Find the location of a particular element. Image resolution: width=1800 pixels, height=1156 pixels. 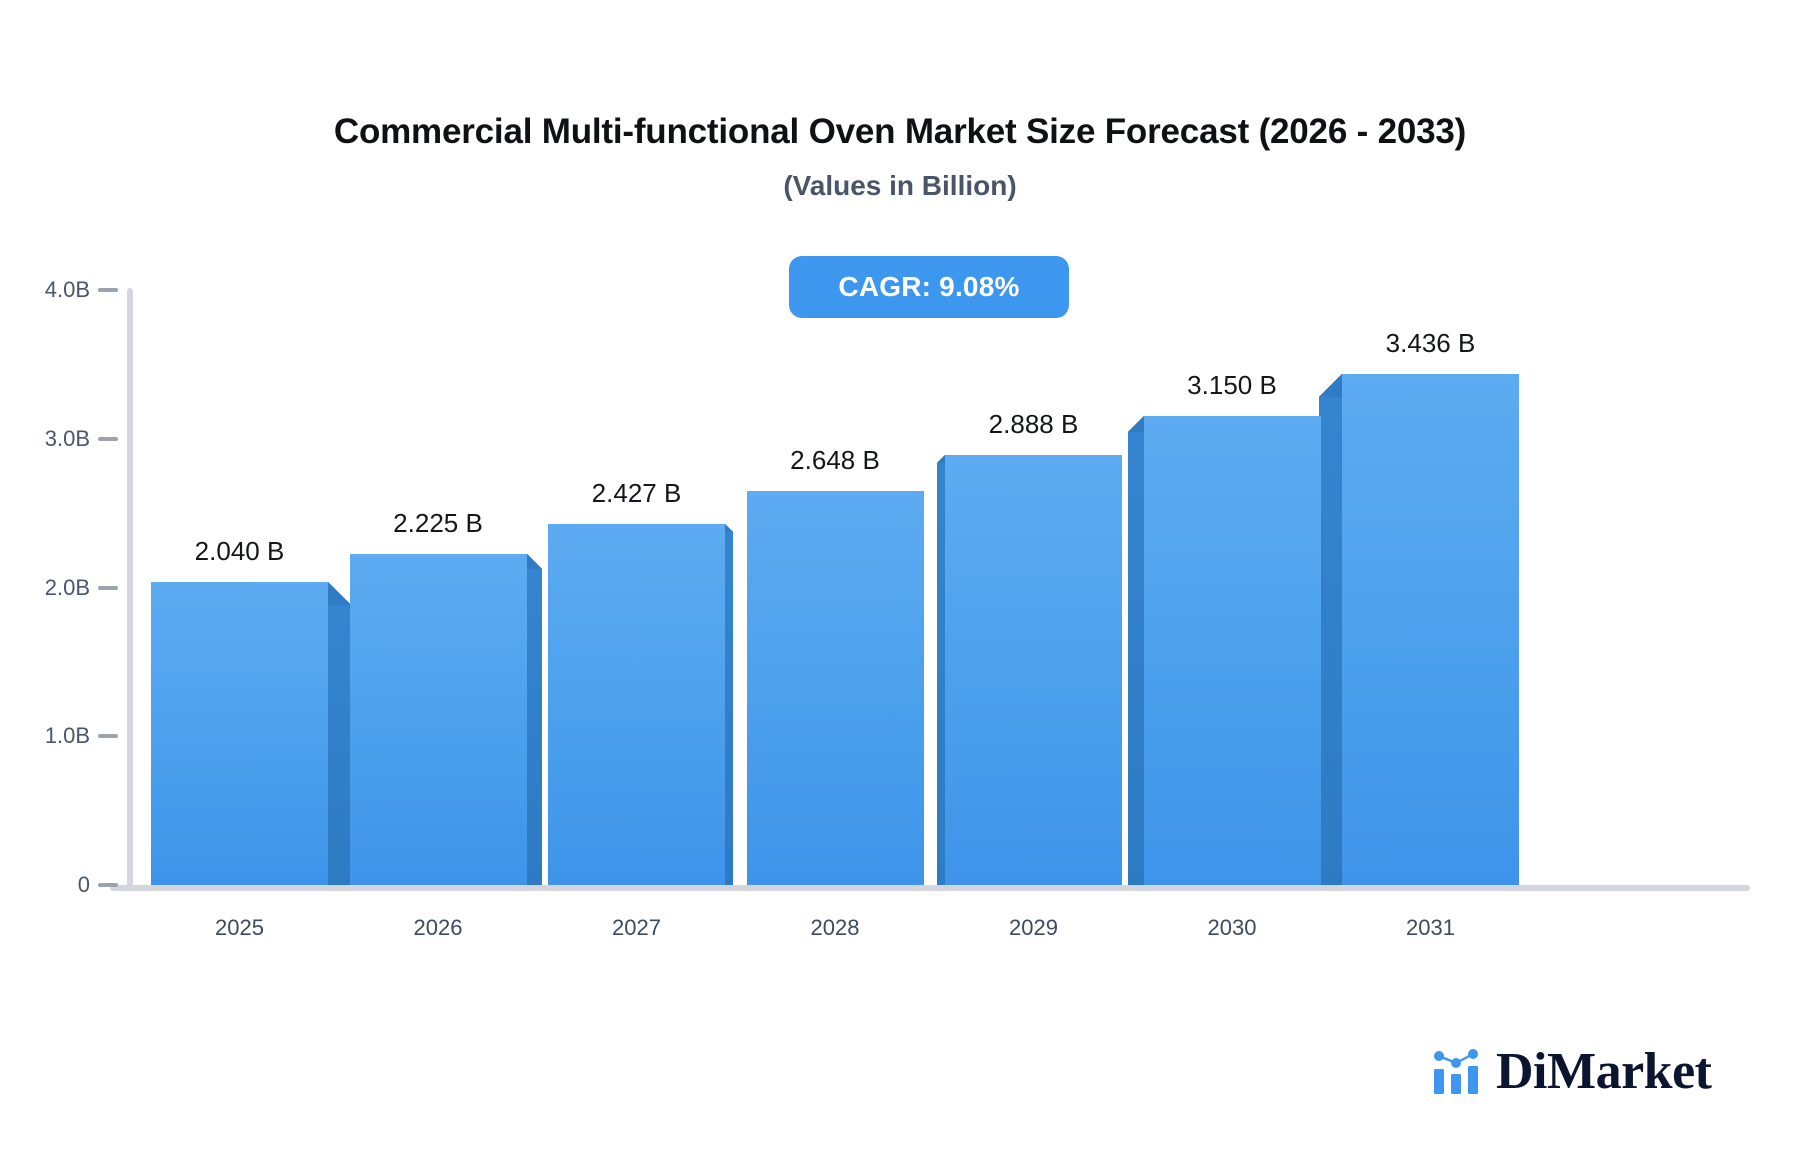

bar-value-label: 2.225 B is located at coordinates (438, 523).